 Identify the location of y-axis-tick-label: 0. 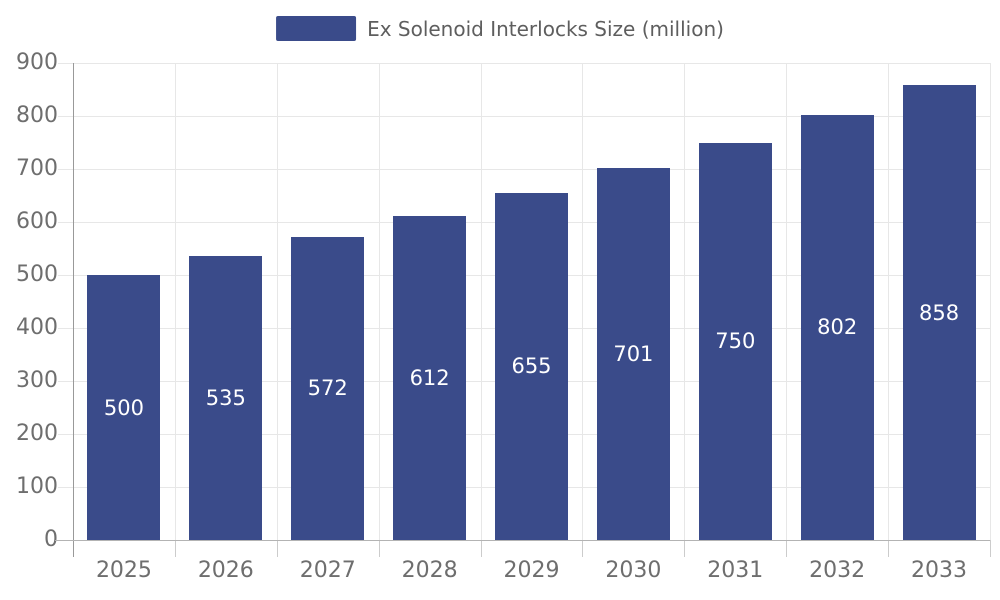
(51, 539).